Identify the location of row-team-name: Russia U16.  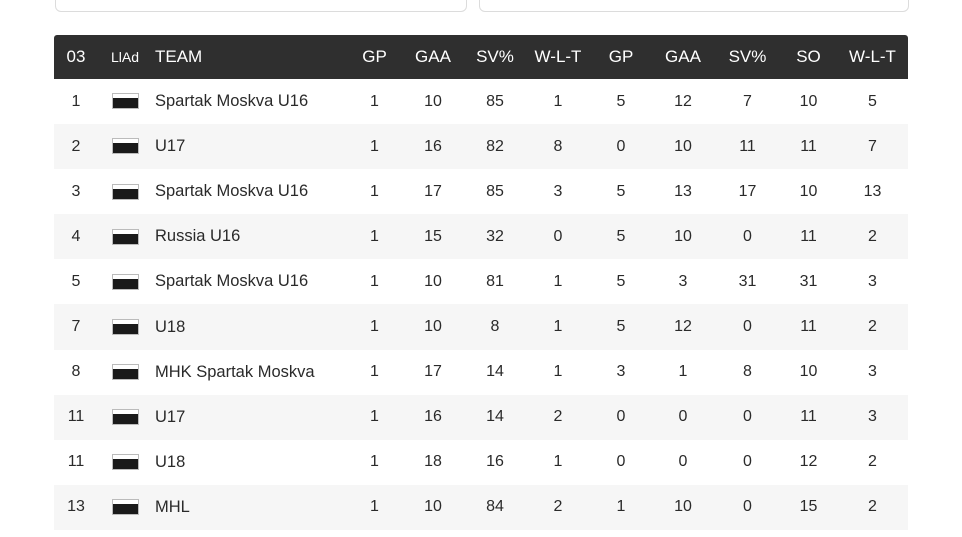
(198, 236).